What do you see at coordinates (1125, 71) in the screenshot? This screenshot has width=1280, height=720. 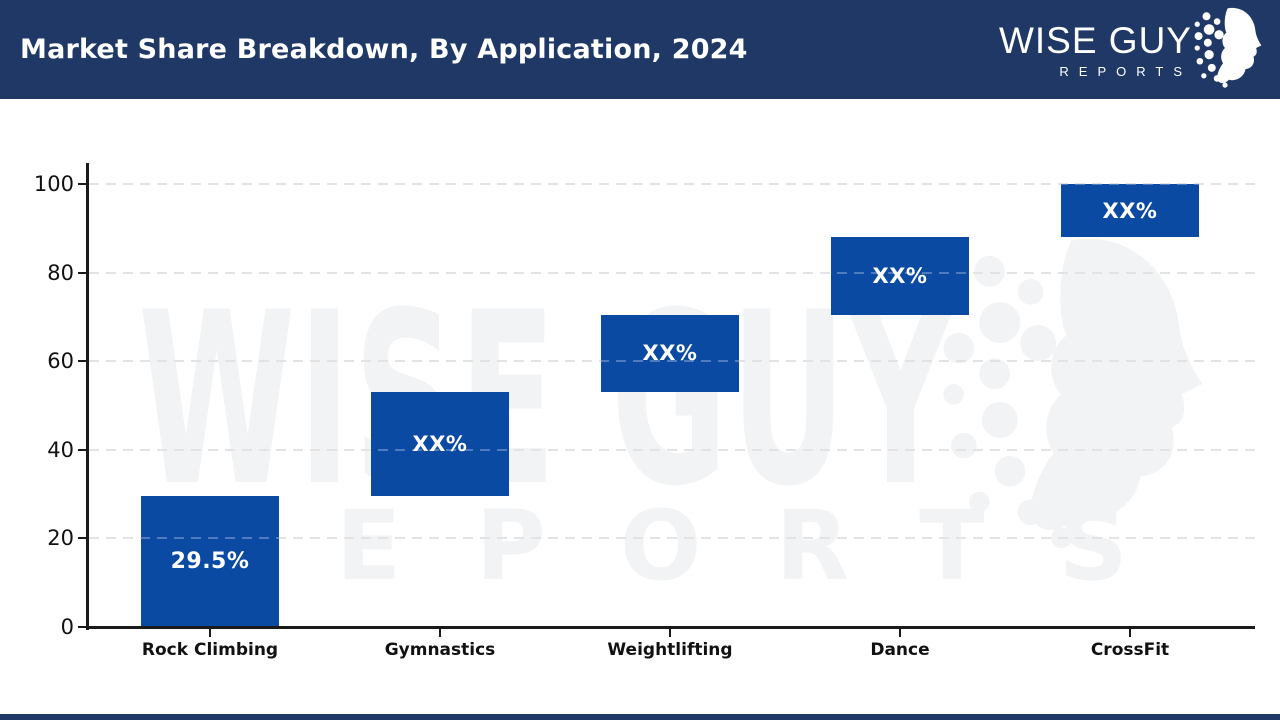 I see `logo-reports-text: REPORTS` at bounding box center [1125, 71].